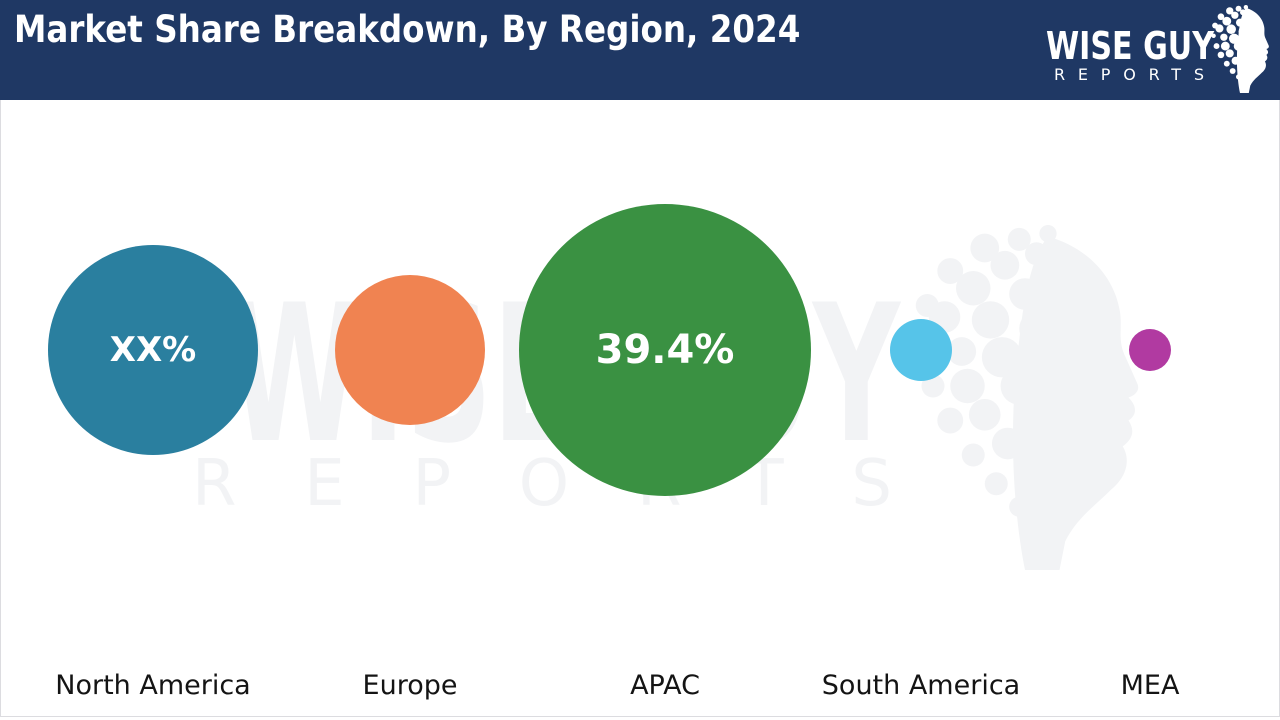 The height and width of the screenshot is (720, 1280). What do you see at coordinates (1150, 350) in the screenshot?
I see `bubble-mea` at bounding box center [1150, 350].